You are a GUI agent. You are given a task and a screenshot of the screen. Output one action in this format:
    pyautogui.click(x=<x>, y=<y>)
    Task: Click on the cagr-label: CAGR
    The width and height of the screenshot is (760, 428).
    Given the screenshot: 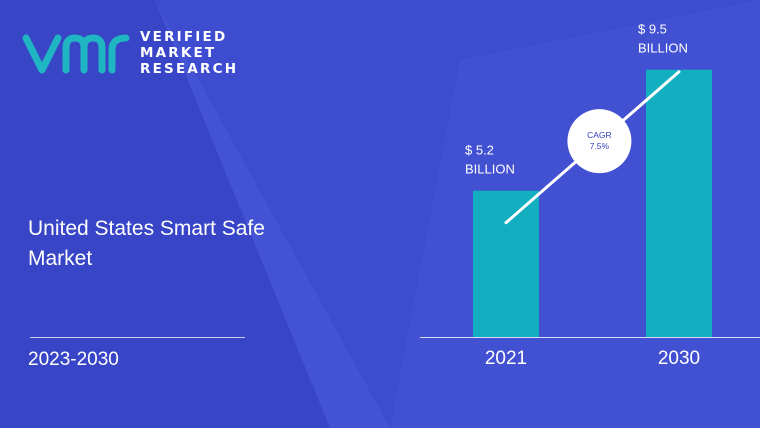 What is the action you would take?
    pyautogui.click(x=599, y=135)
    